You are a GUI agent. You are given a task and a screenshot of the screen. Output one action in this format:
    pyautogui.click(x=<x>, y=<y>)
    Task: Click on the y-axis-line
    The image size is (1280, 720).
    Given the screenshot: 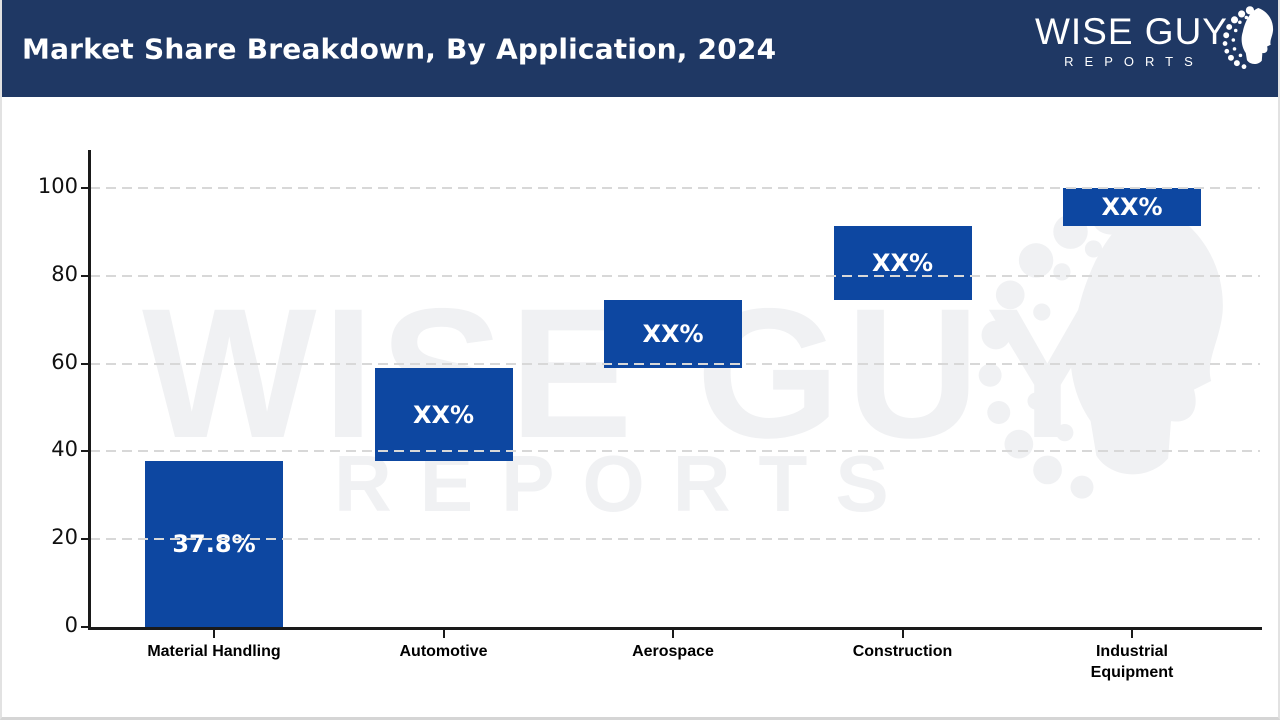 What is the action you would take?
    pyautogui.click(x=89, y=390)
    